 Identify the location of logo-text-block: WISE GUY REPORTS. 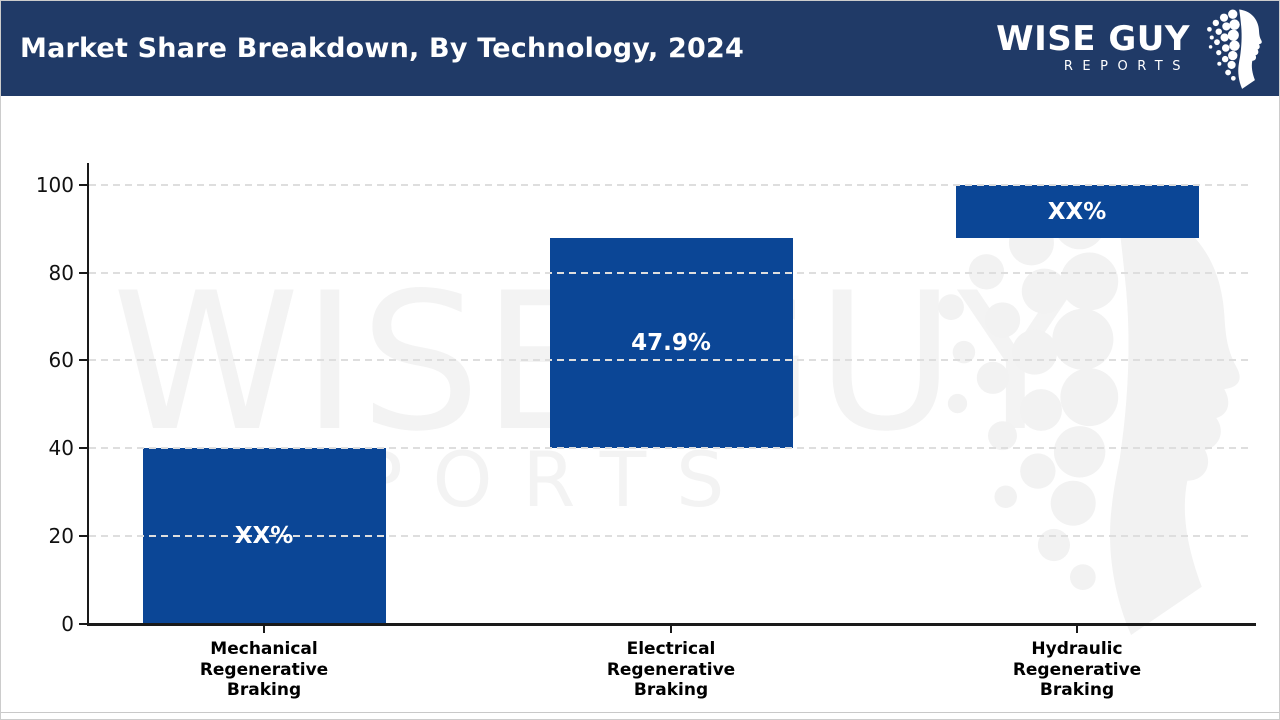
(1093, 48).